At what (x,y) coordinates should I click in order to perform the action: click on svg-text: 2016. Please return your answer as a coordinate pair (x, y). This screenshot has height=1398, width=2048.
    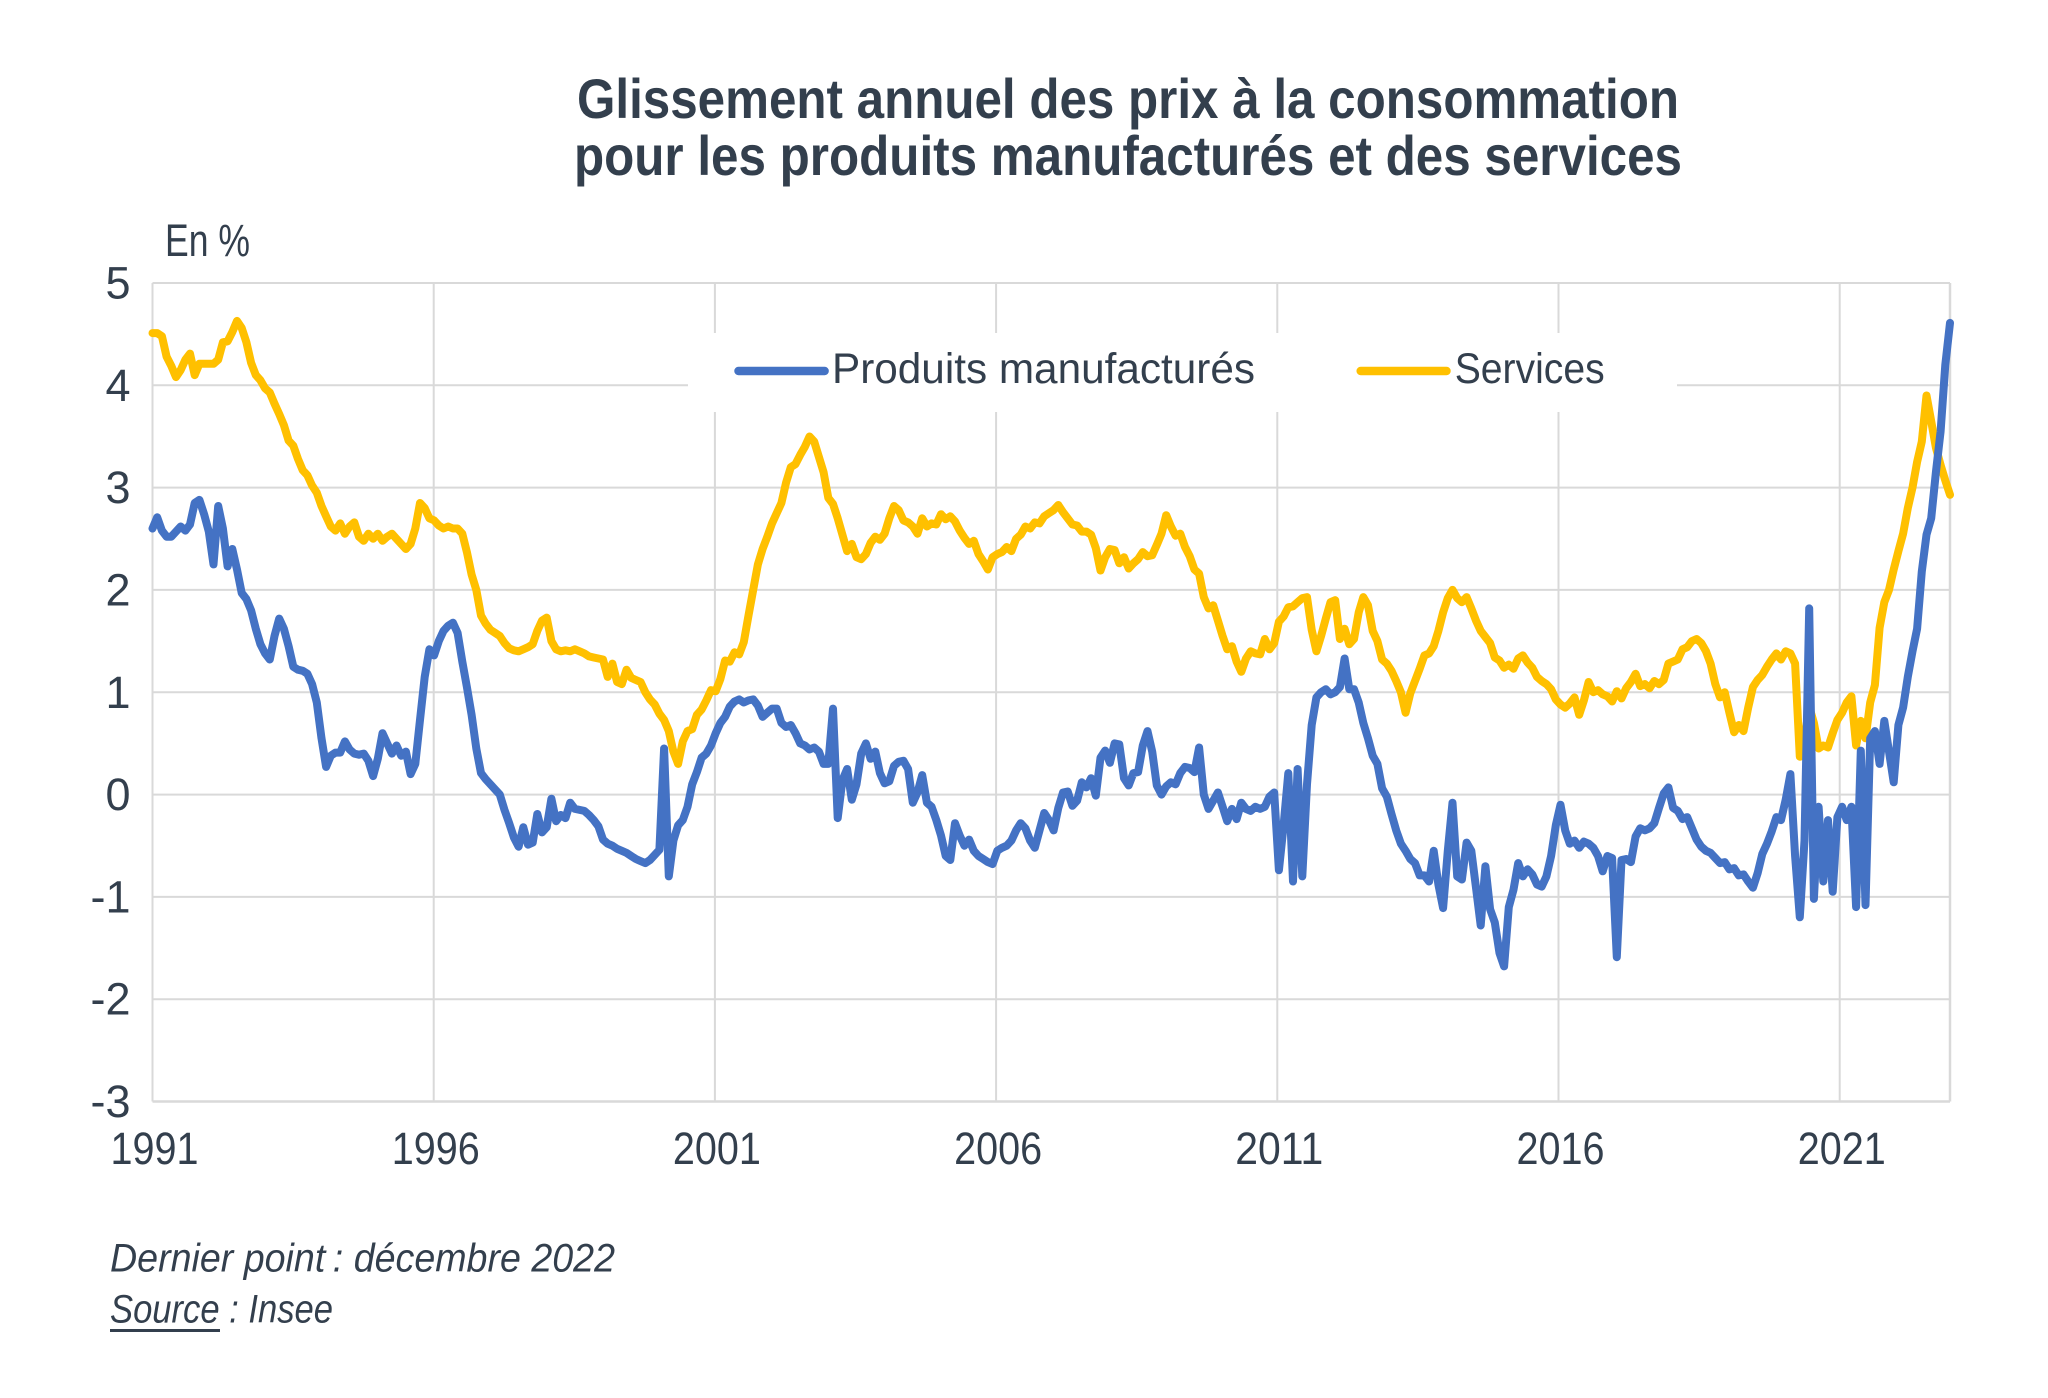
    Looking at the image, I should click on (1561, 1148).